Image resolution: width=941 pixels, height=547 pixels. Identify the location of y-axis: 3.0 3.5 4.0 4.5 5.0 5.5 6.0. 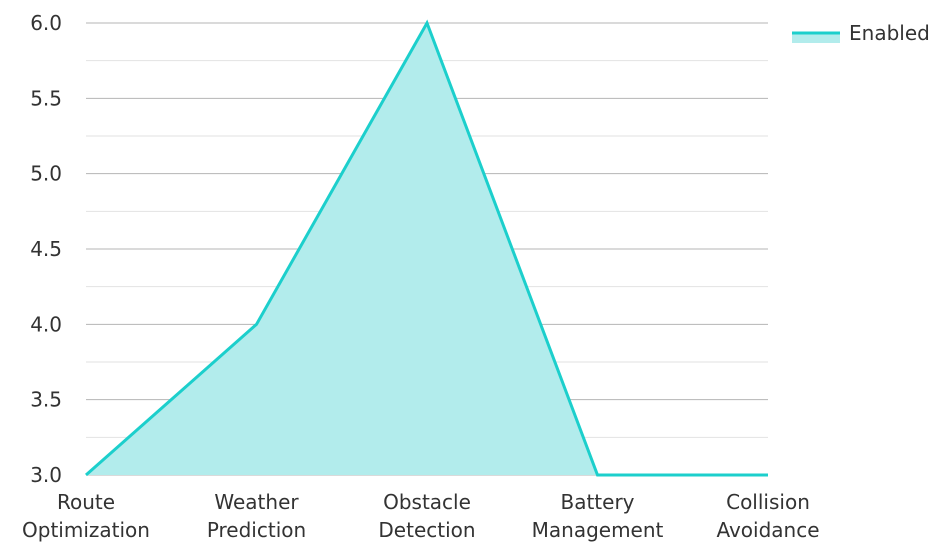
(46, 249).